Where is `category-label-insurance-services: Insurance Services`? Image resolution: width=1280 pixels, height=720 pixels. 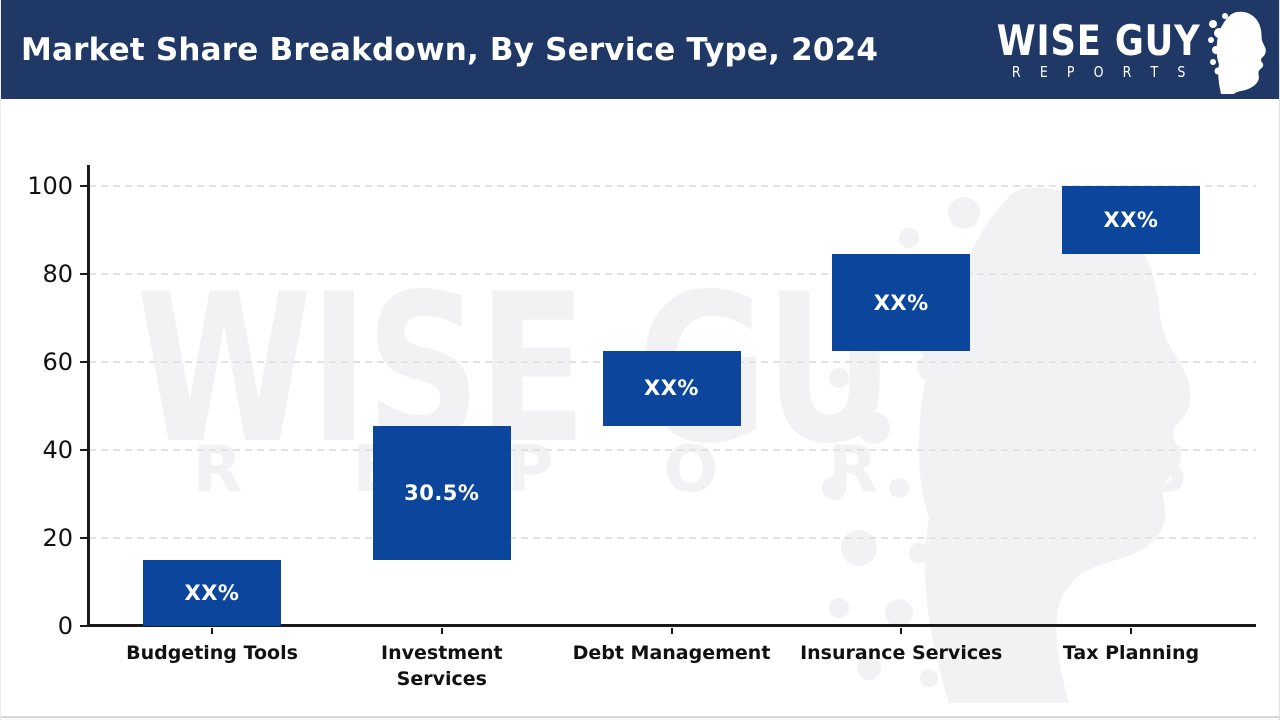 category-label-insurance-services: Insurance Services is located at coordinates (901, 653).